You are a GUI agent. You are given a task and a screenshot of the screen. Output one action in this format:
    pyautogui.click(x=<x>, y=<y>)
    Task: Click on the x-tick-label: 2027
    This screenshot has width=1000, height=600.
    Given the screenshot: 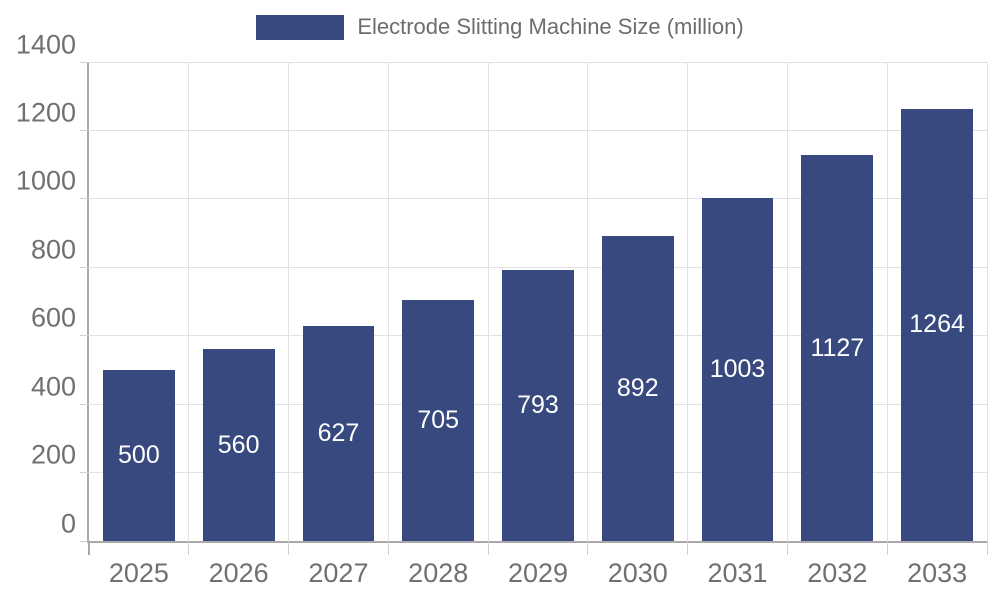 What is the action you would take?
    pyautogui.click(x=338, y=573)
    